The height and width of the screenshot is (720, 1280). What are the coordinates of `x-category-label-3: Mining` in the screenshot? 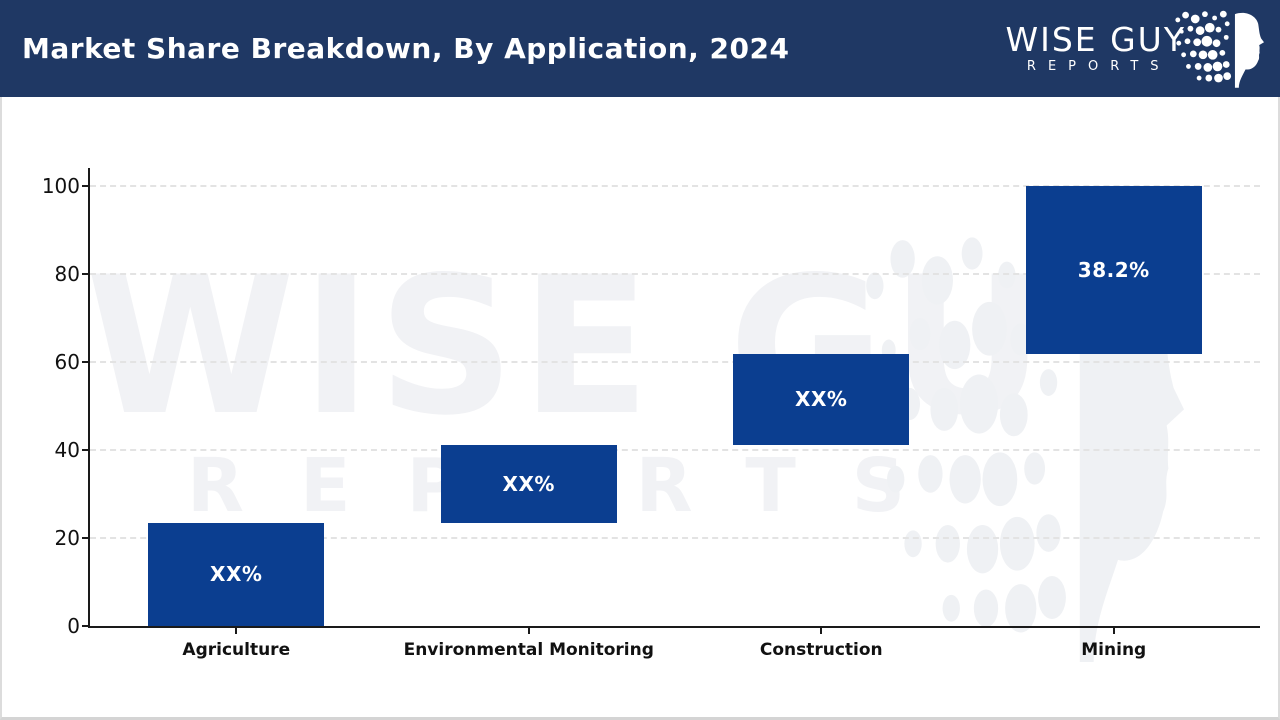 It's located at (1114, 650).